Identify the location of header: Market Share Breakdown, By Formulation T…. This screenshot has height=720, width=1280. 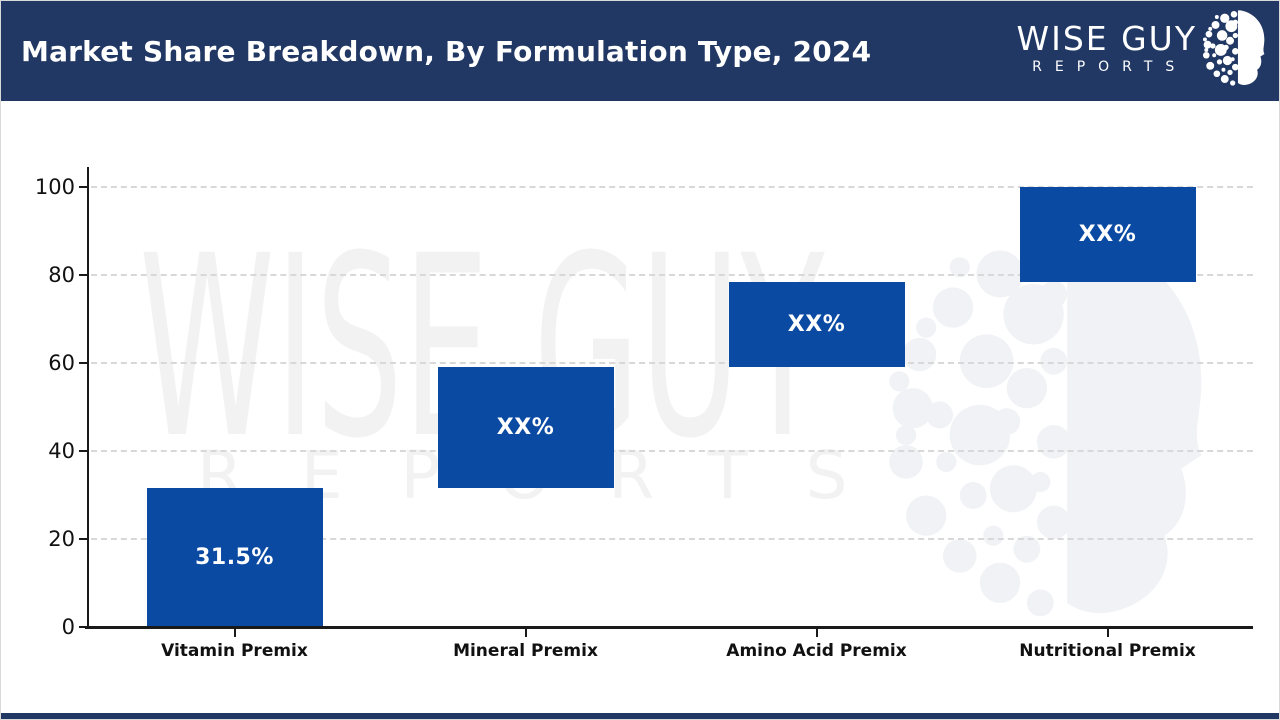
(640, 51).